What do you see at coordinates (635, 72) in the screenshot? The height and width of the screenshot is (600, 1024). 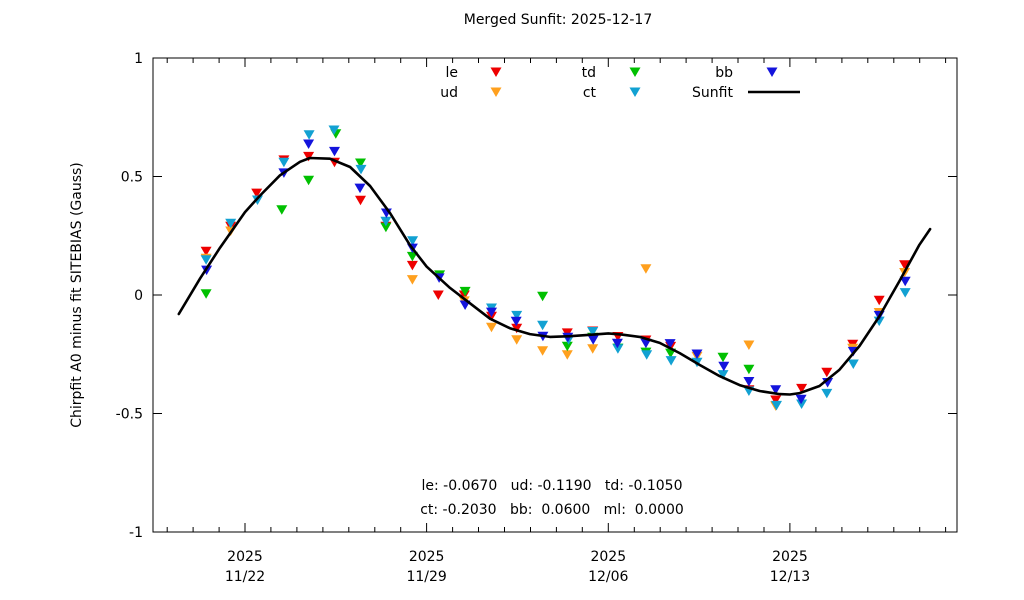 I see `legend-marker-td` at bounding box center [635, 72].